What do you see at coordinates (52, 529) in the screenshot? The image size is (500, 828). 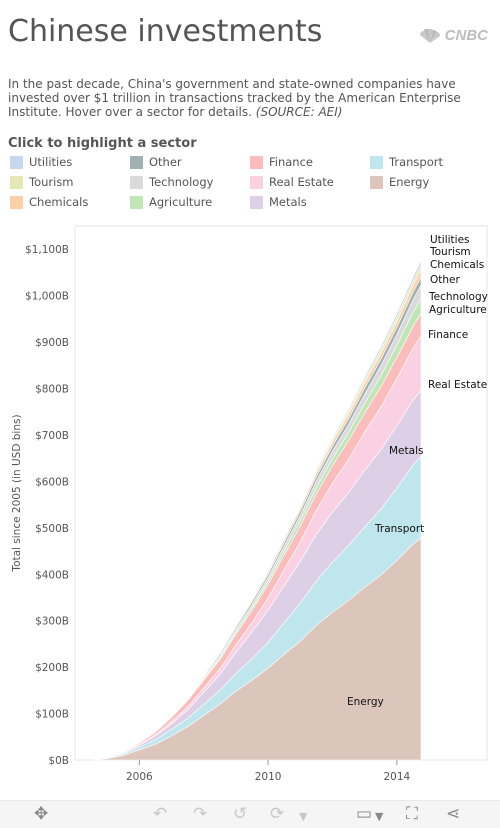 I see `y-tick-label: $500B` at bounding box center [52, 529].